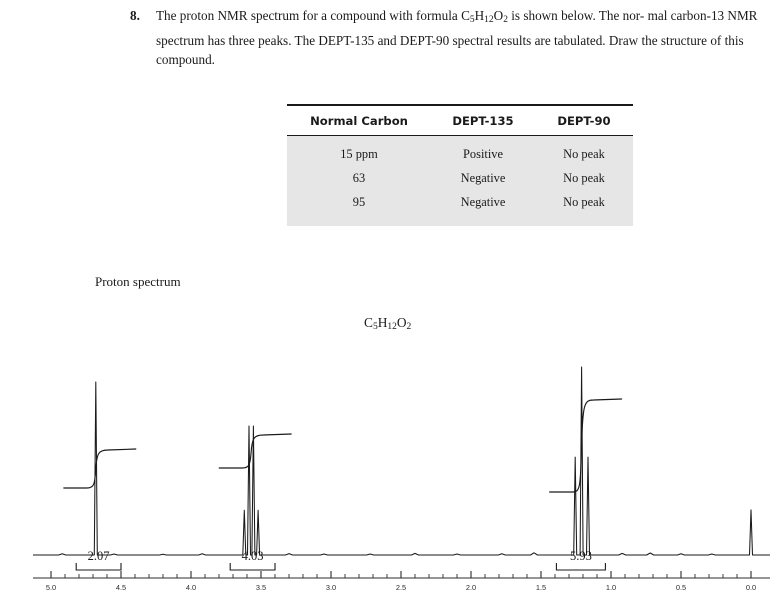 This screenshot has width=781, height=612. I want to click on column-header-normal-carbon: Normal Carbon, so click(359, 120).